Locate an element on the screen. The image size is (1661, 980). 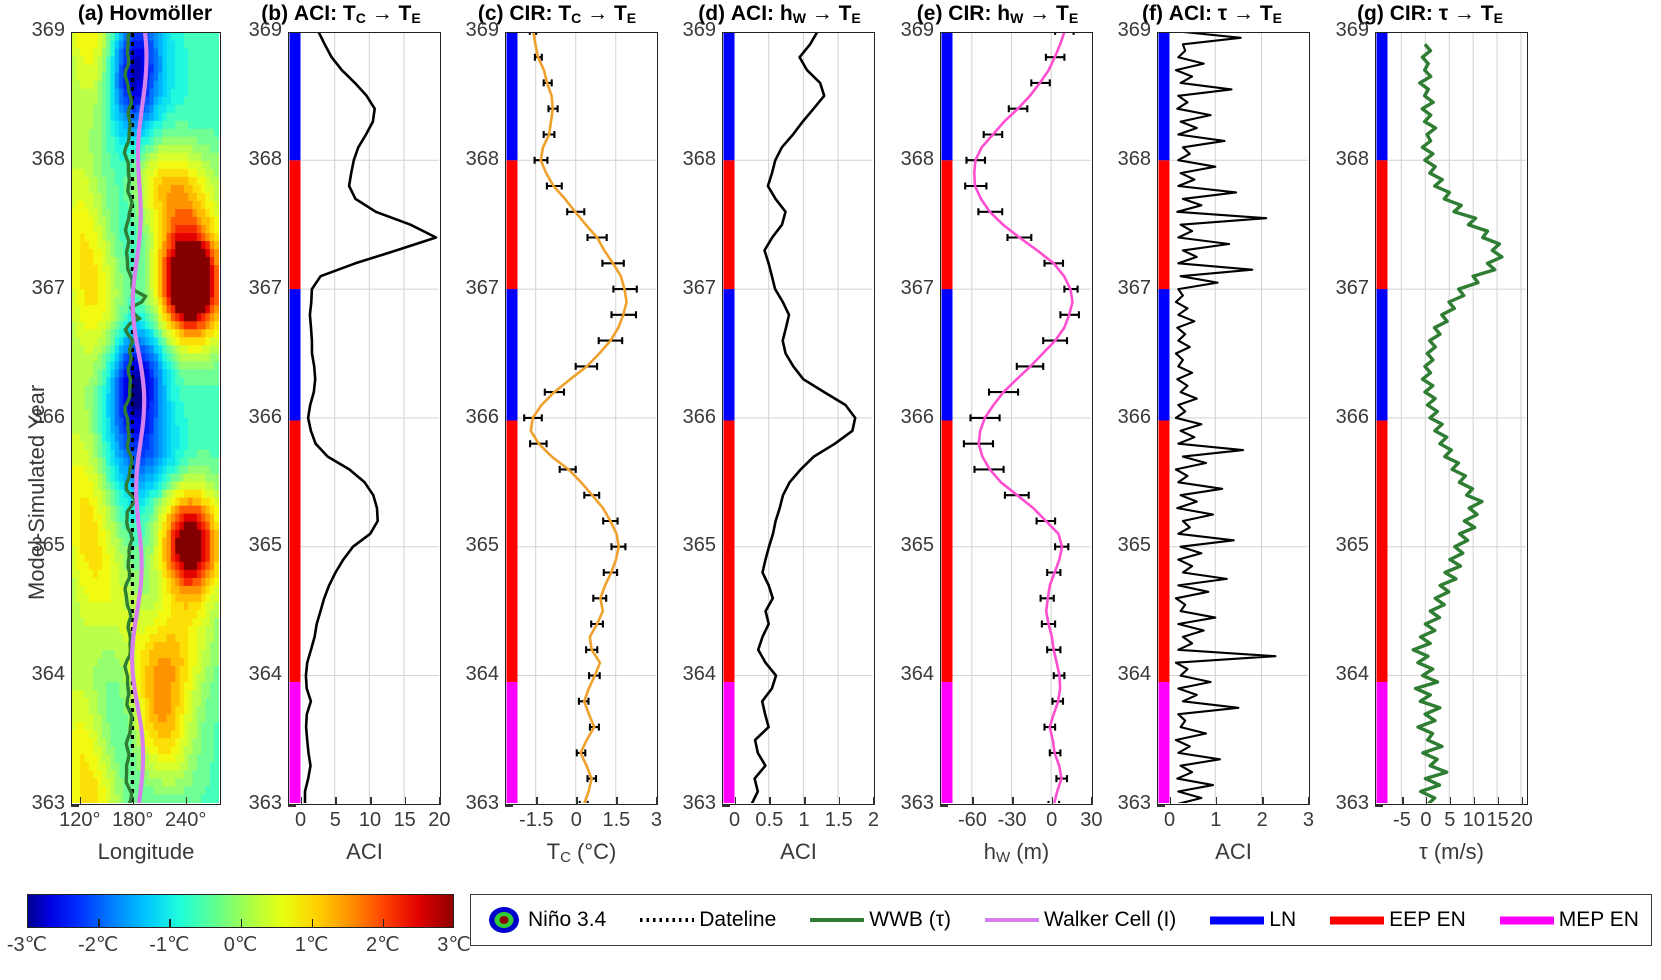
y-tick-label-c-368: 368 is located at coordinates (482, 158).